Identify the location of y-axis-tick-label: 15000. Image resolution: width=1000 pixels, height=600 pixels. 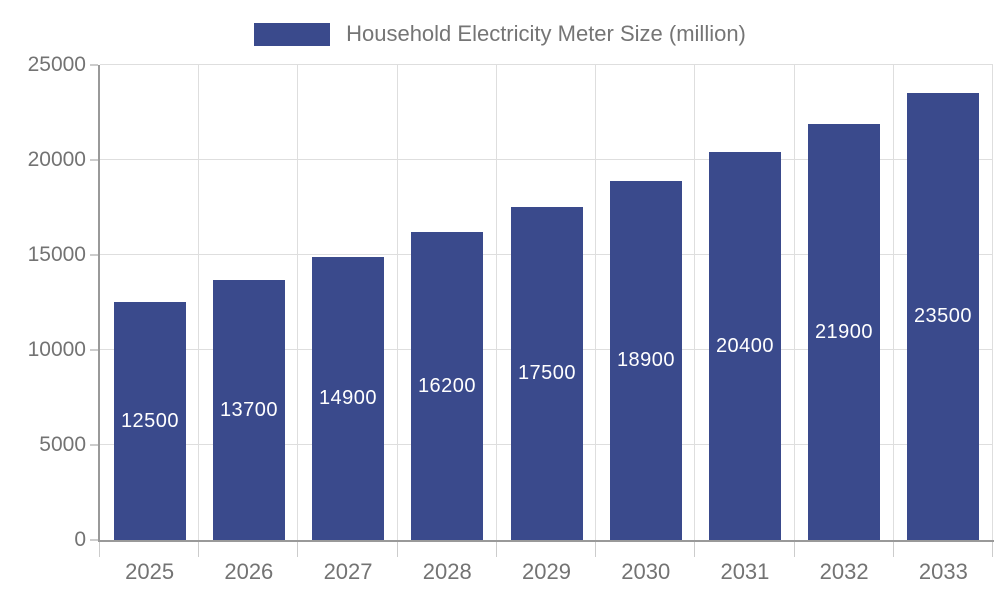
(56, 254).